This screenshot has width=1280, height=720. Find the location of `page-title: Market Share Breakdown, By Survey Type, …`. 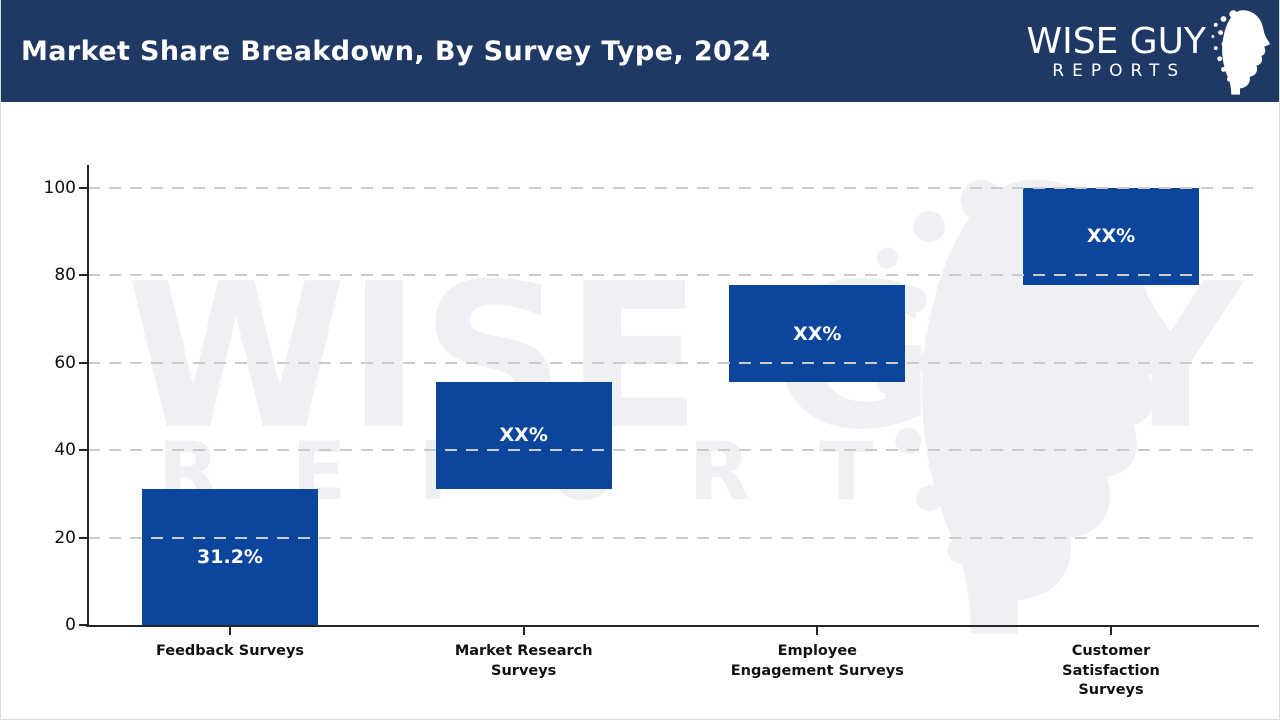

page-title: Market Share Breakdown, By Survey Type, … is located at coordinates (396, 51).